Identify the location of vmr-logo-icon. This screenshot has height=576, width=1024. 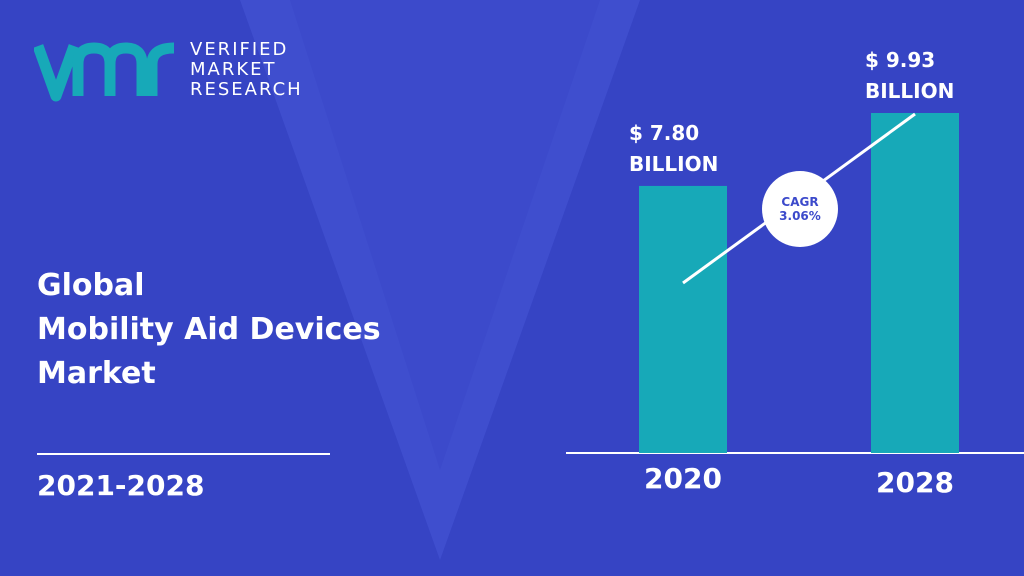
(104, 72).